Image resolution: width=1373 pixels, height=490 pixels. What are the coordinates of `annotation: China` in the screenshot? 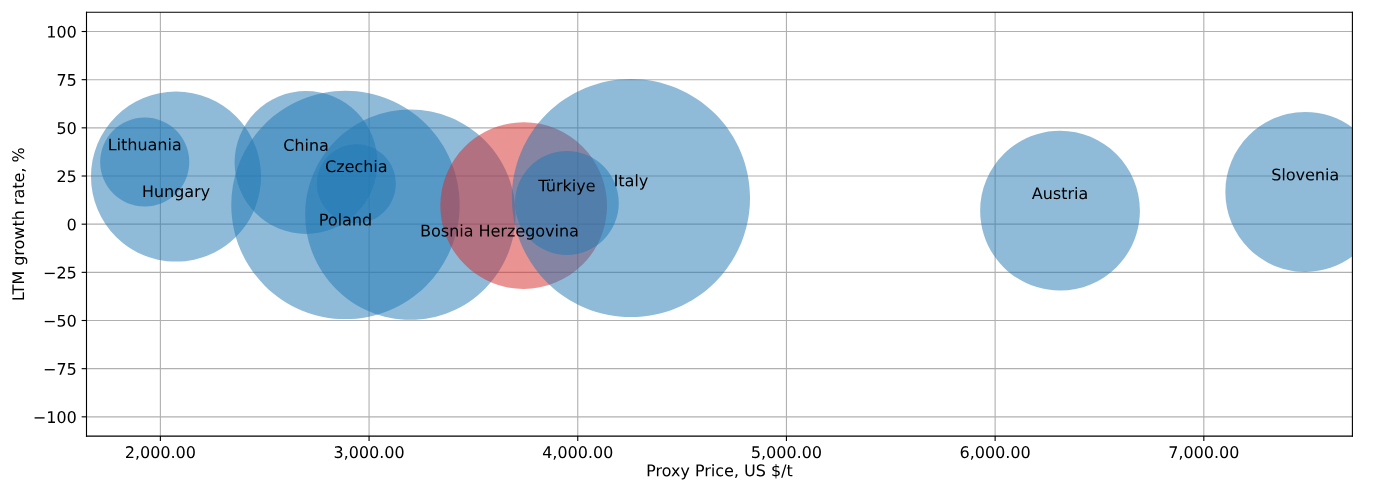 It's located at (306, 145).